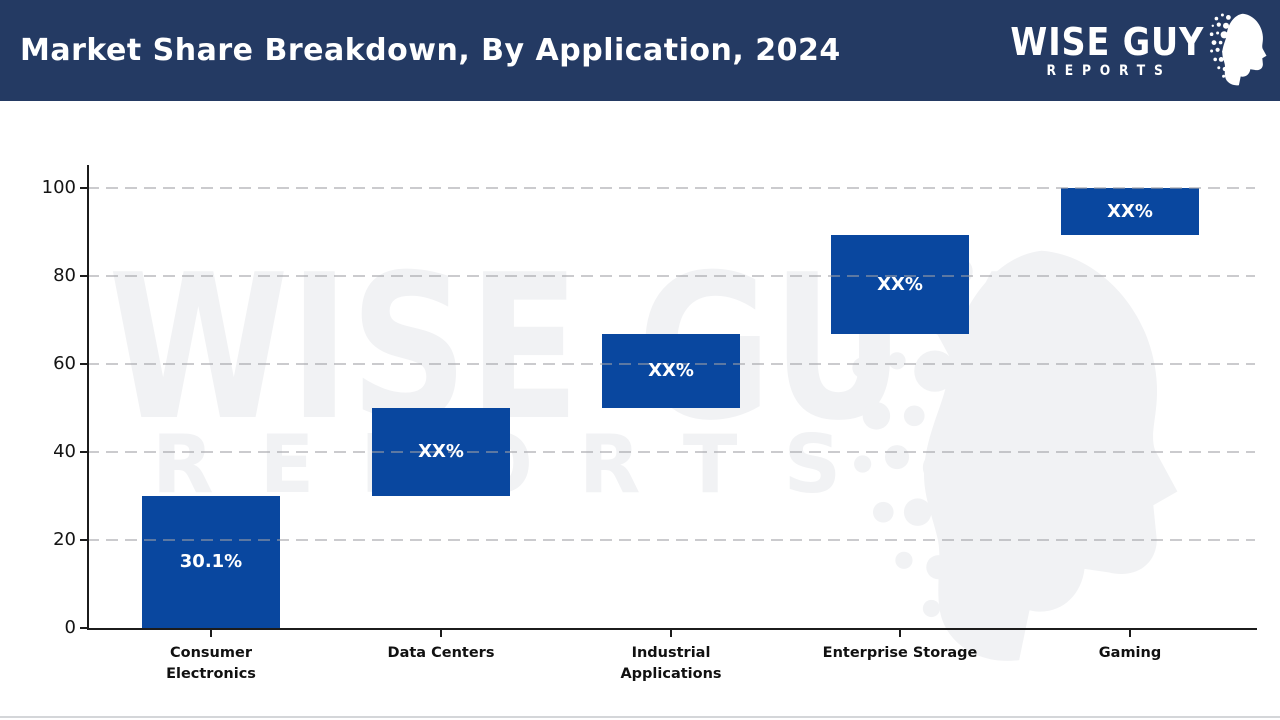 This screenshot has width=1280, height=720. I want to click on watermark-text-line2: REPORTS, so click(520, 464).